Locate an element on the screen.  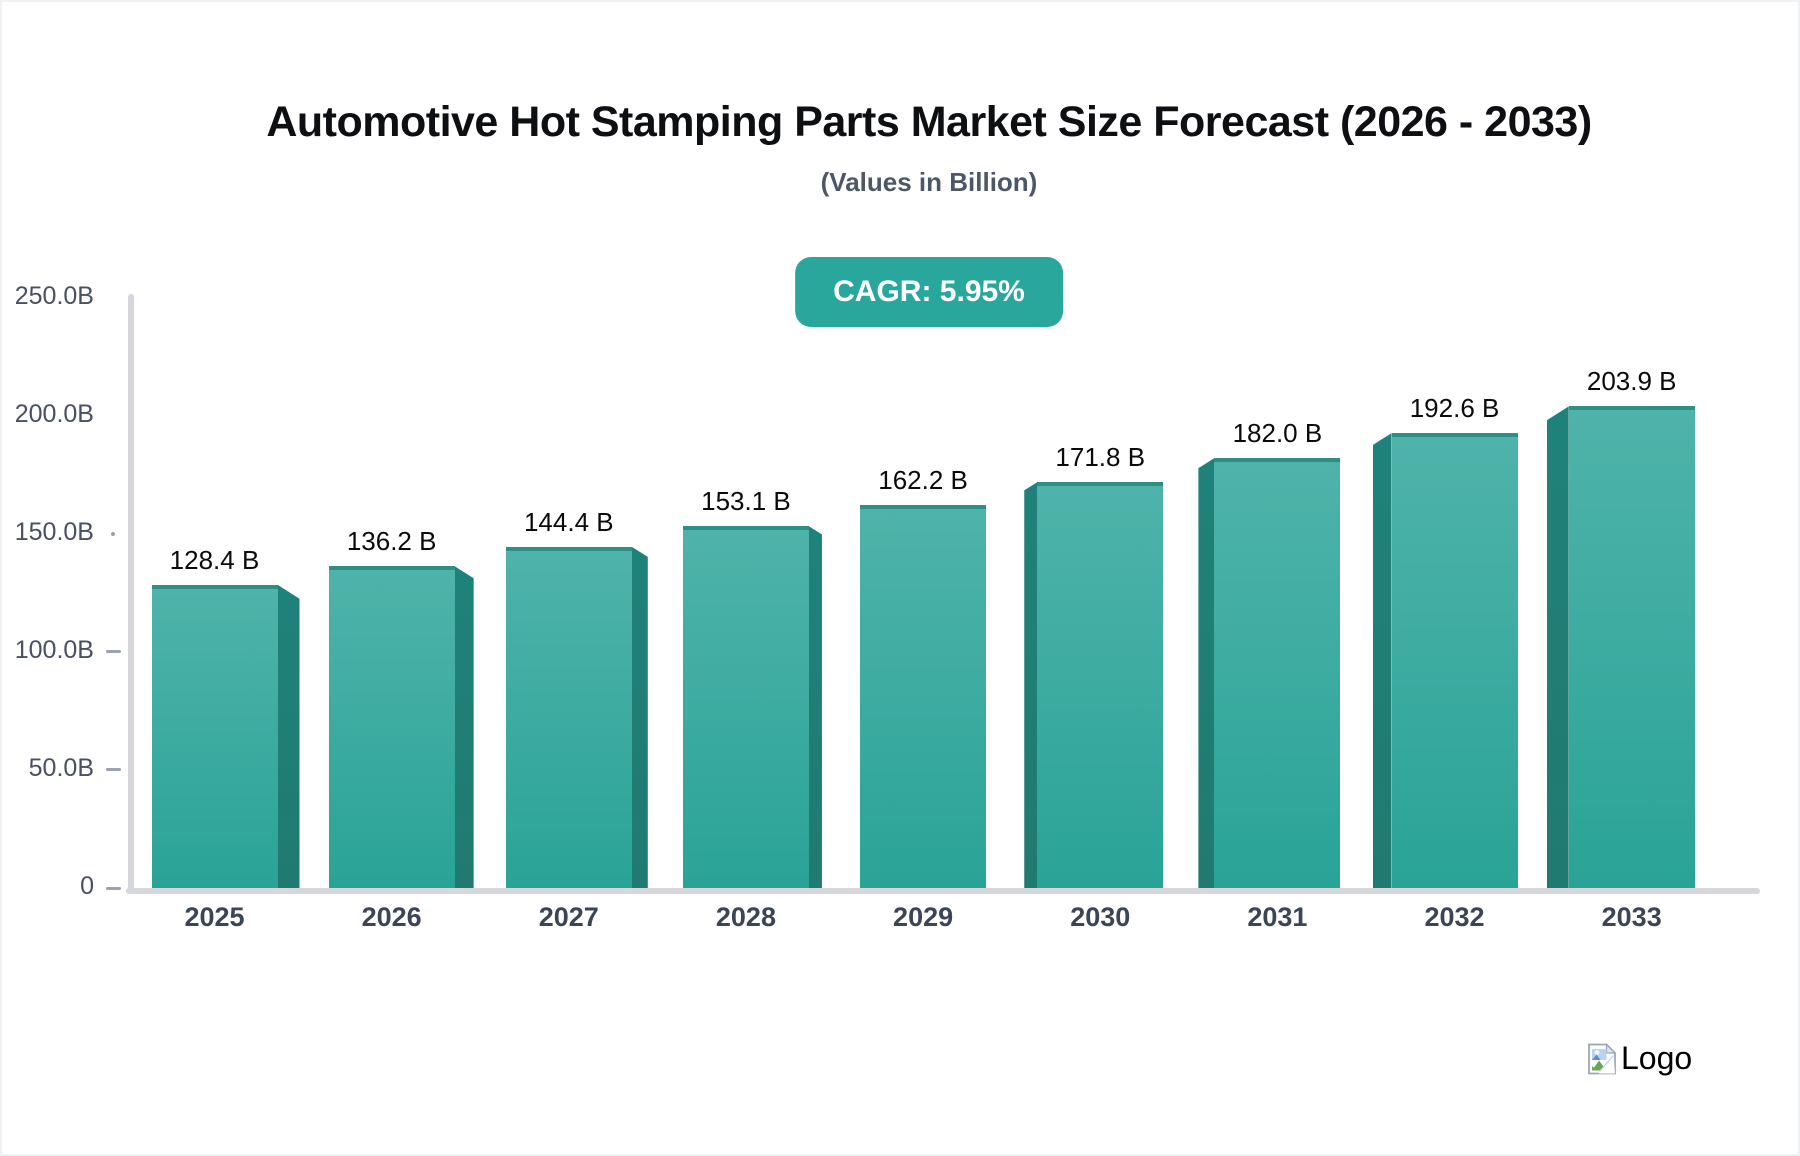
x-axis-label-2032: 2032 is located at coordinates (1454, 917).